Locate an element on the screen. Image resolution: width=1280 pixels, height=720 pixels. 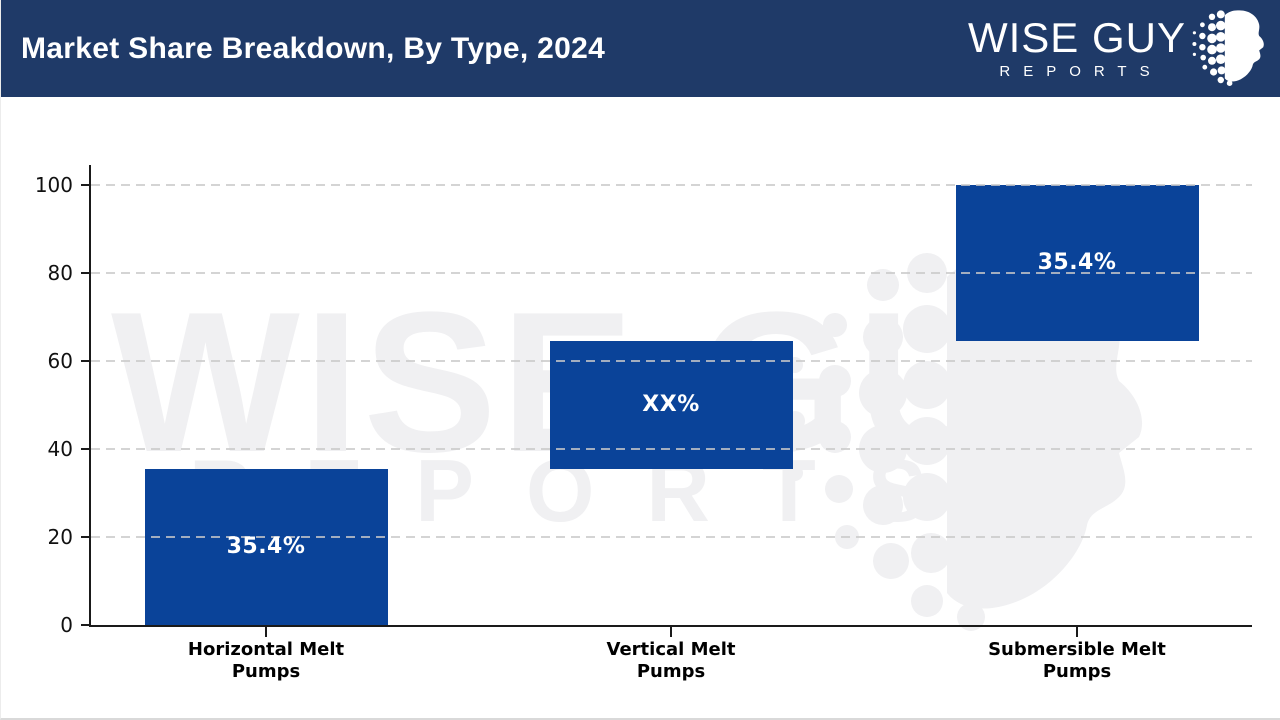
y-tick-label-80: 80 is located at coordinates (60, 273).